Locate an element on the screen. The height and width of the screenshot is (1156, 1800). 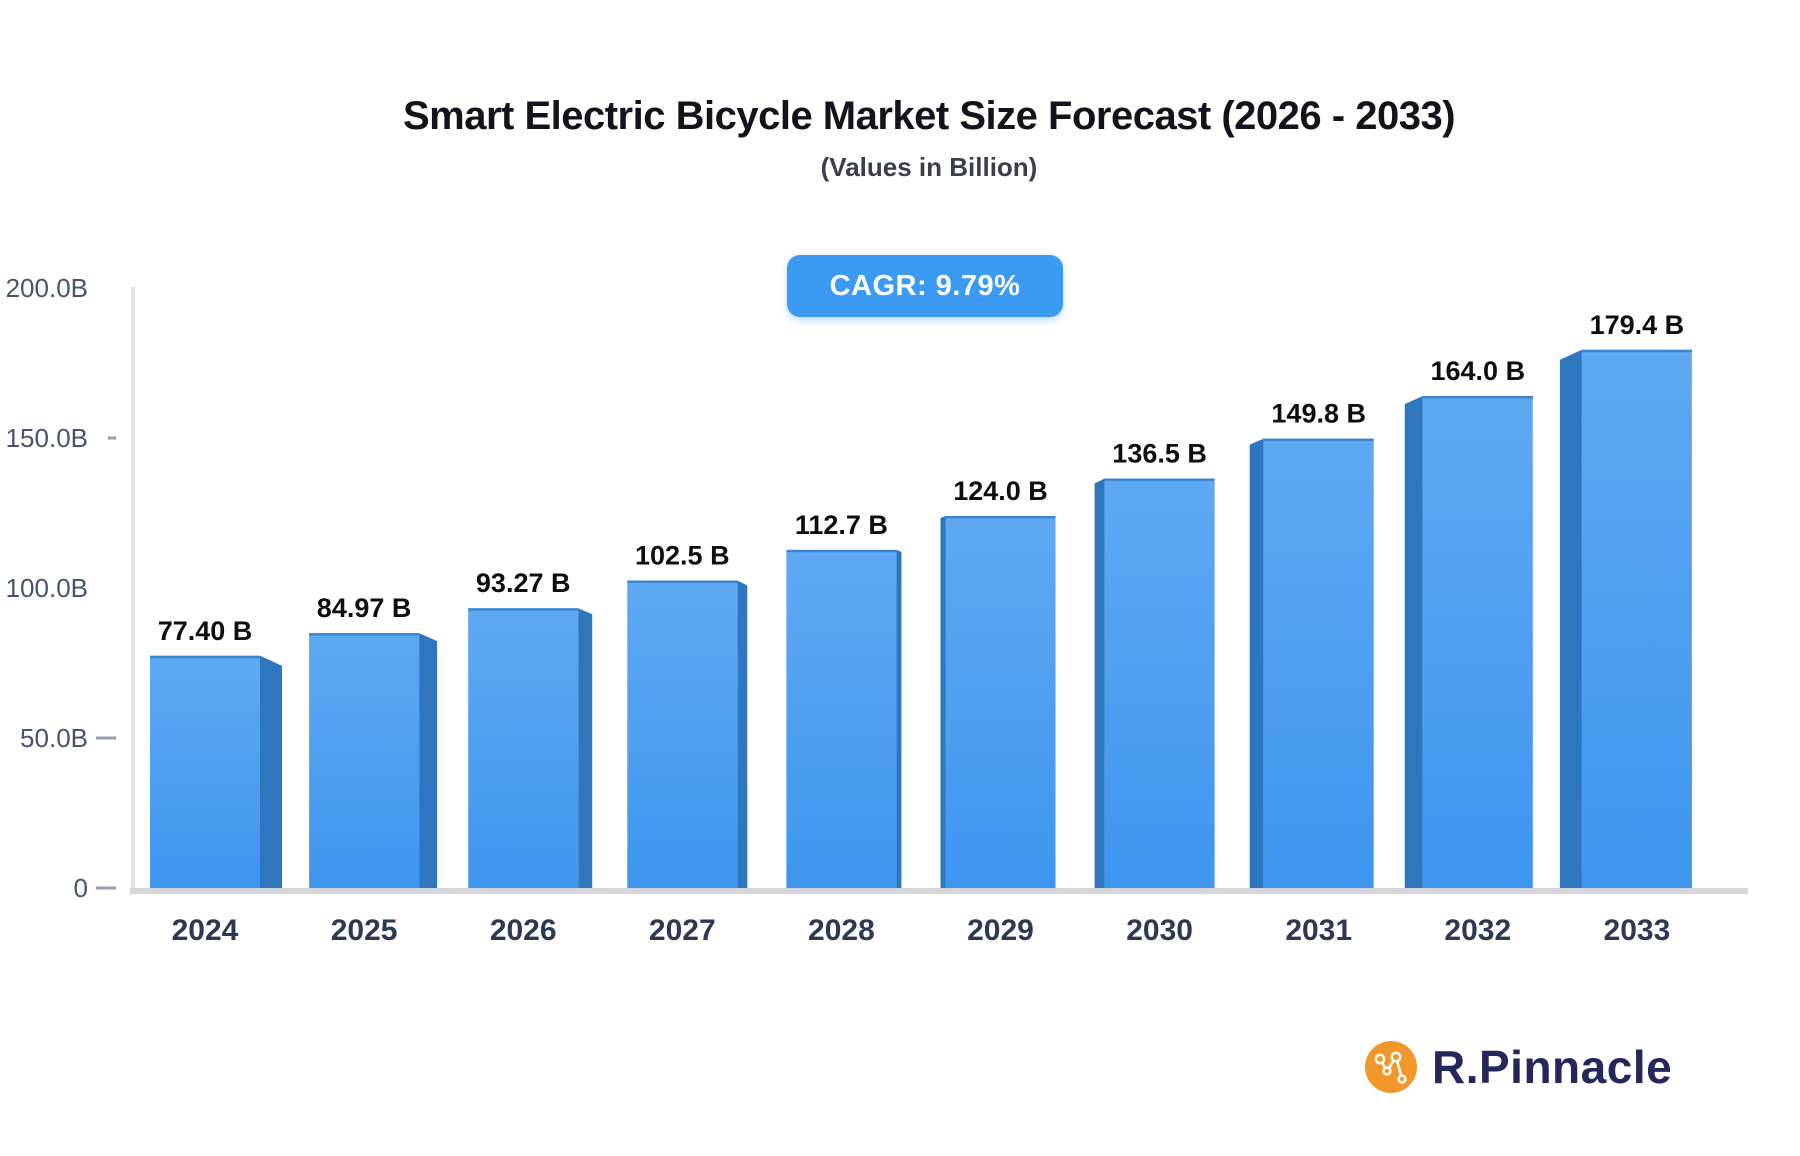
bar-2029: 124.0 B 2029 is located at coordinates (998, 711).